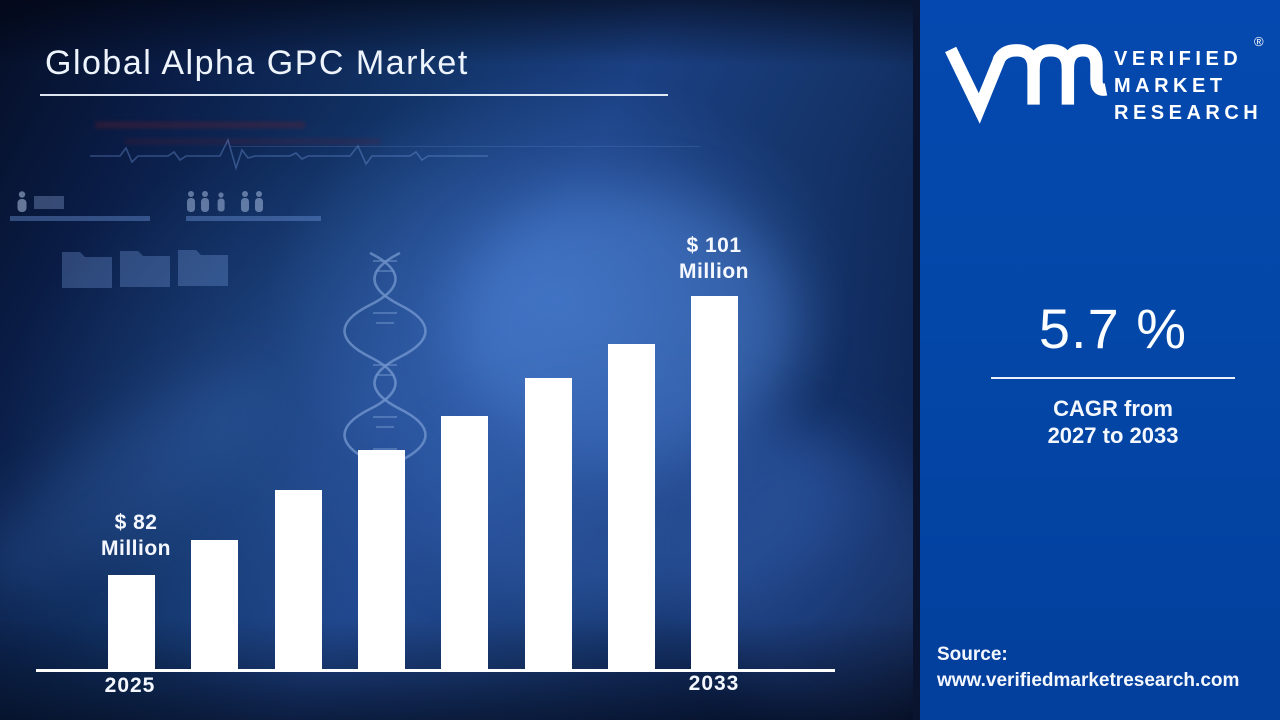 The image size is (1280, 720). I want to click on cagr-caption-line2: 2027 to 2033, so click(1113, 435).